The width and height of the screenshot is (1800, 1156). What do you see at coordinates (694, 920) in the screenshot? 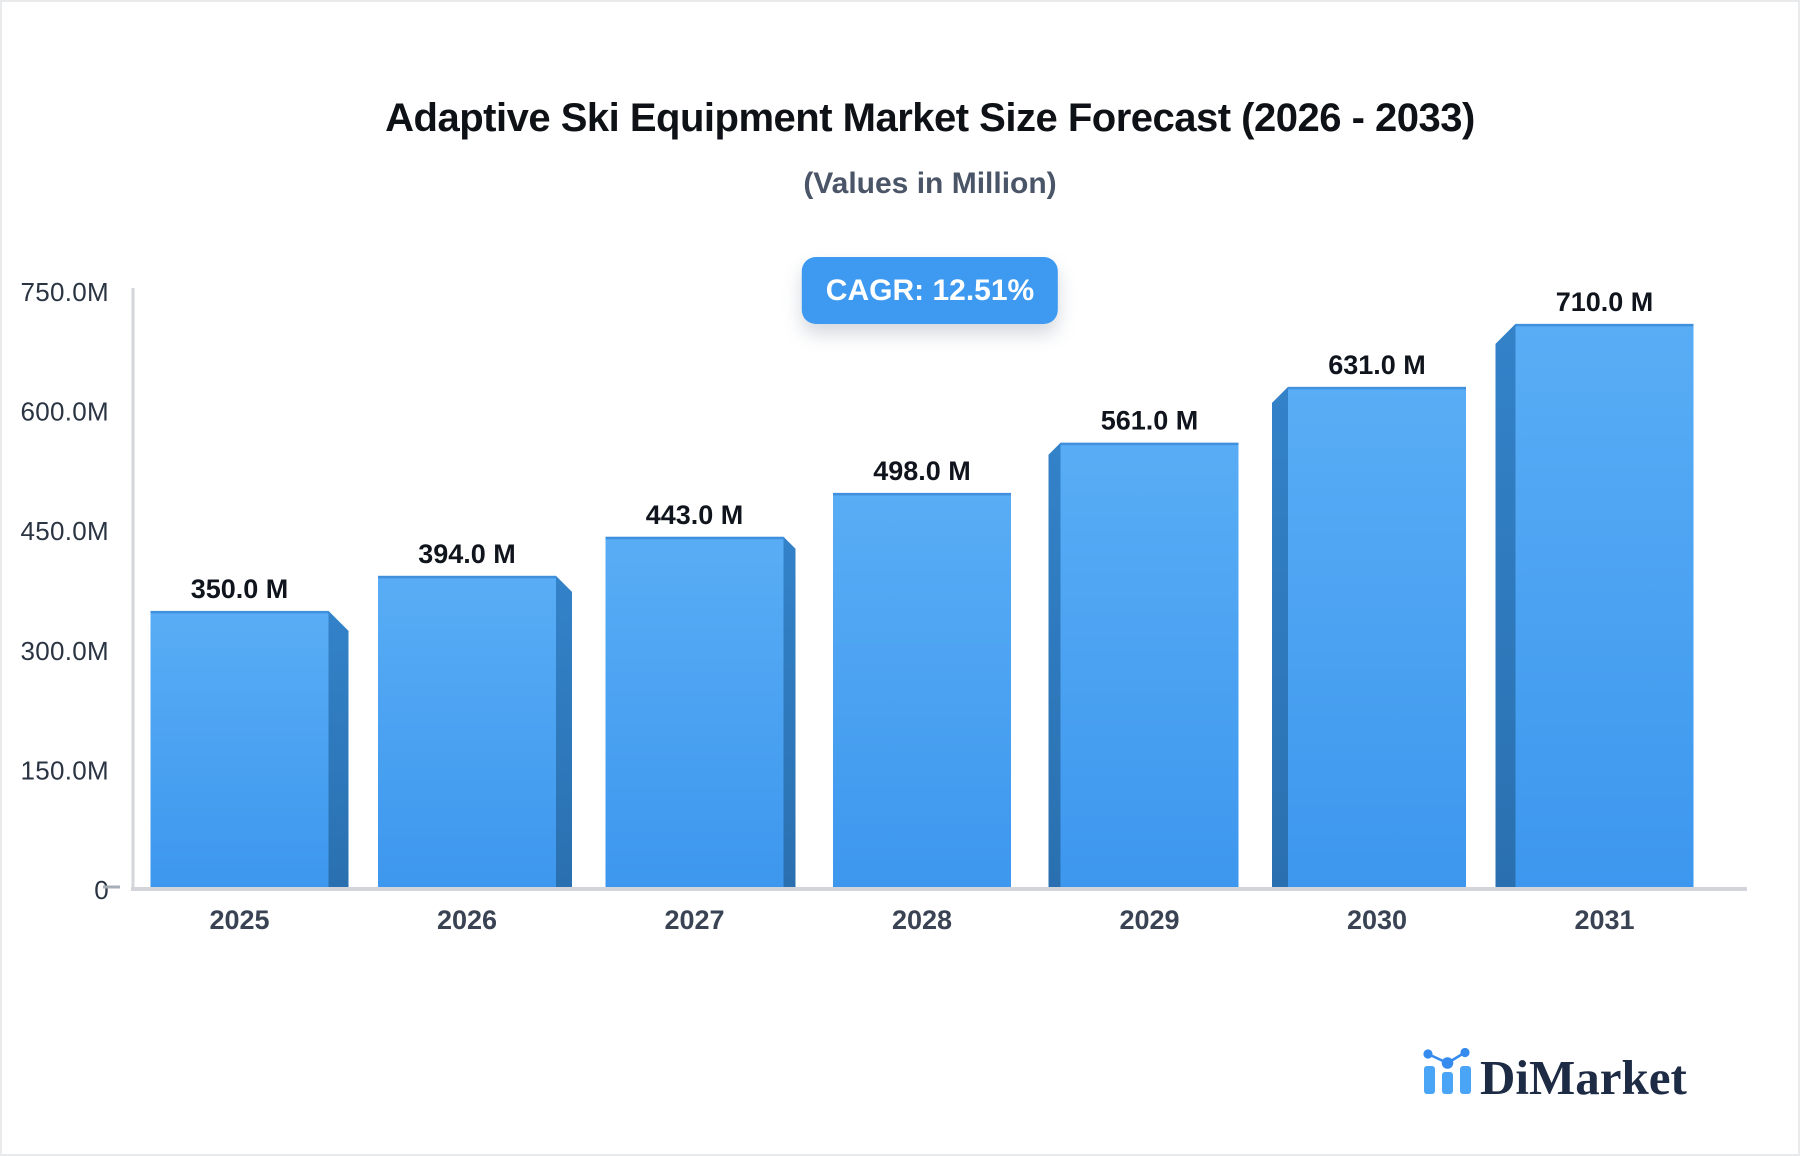
I see `x-axis-label: 2027` at bounding box center [694, 920].